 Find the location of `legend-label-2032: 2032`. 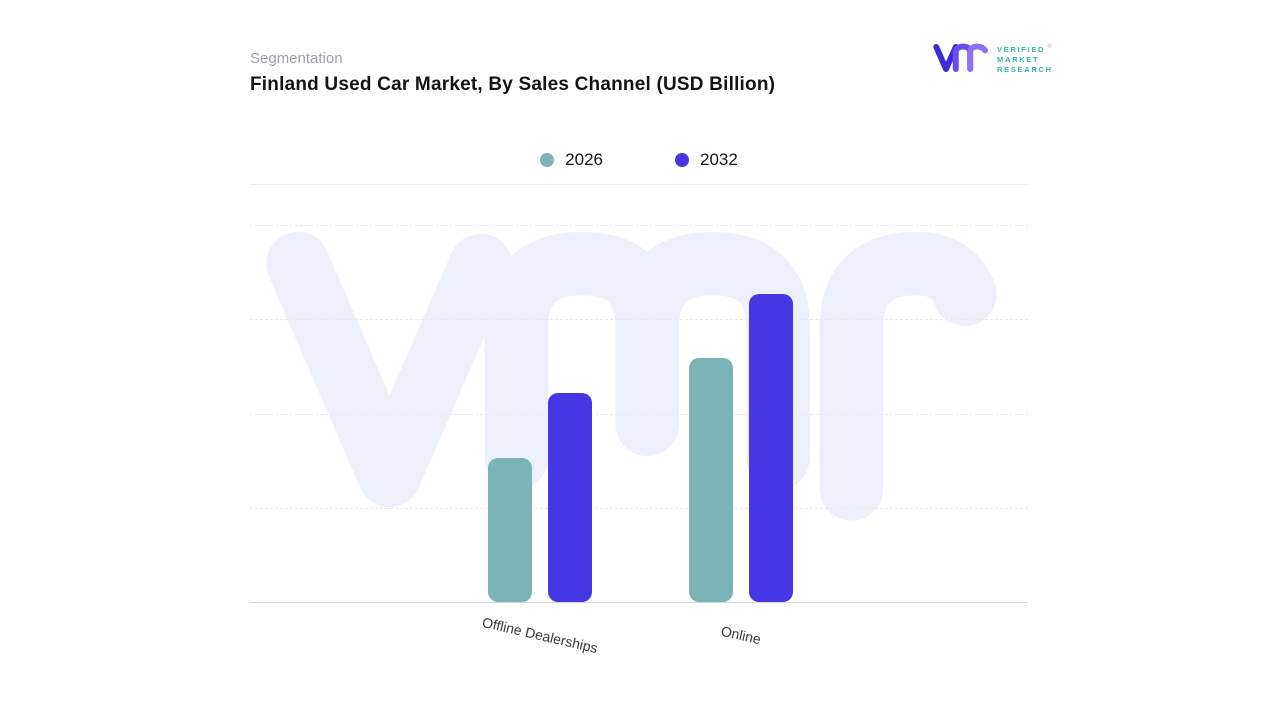

legend-label-2032: 2032 is located at coordinates (719, 159).